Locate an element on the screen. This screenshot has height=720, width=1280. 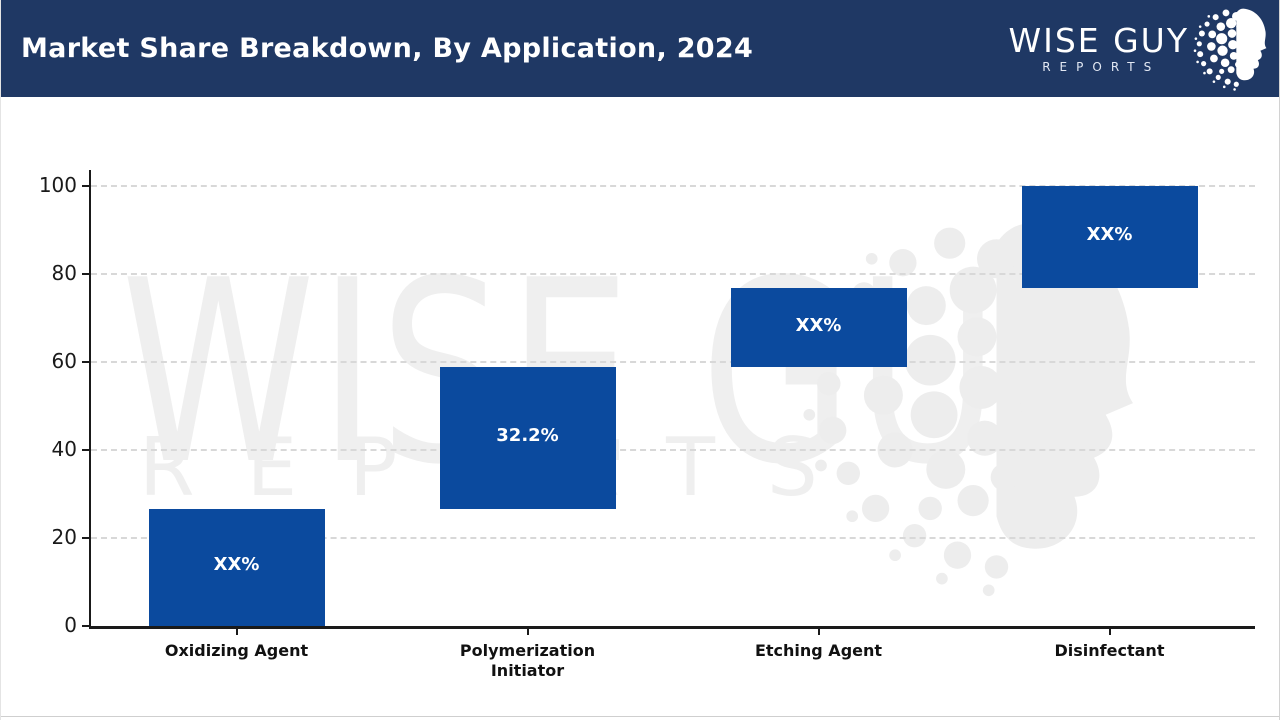
x-category-label-line: Initiator is located at coordinates (527, 670).